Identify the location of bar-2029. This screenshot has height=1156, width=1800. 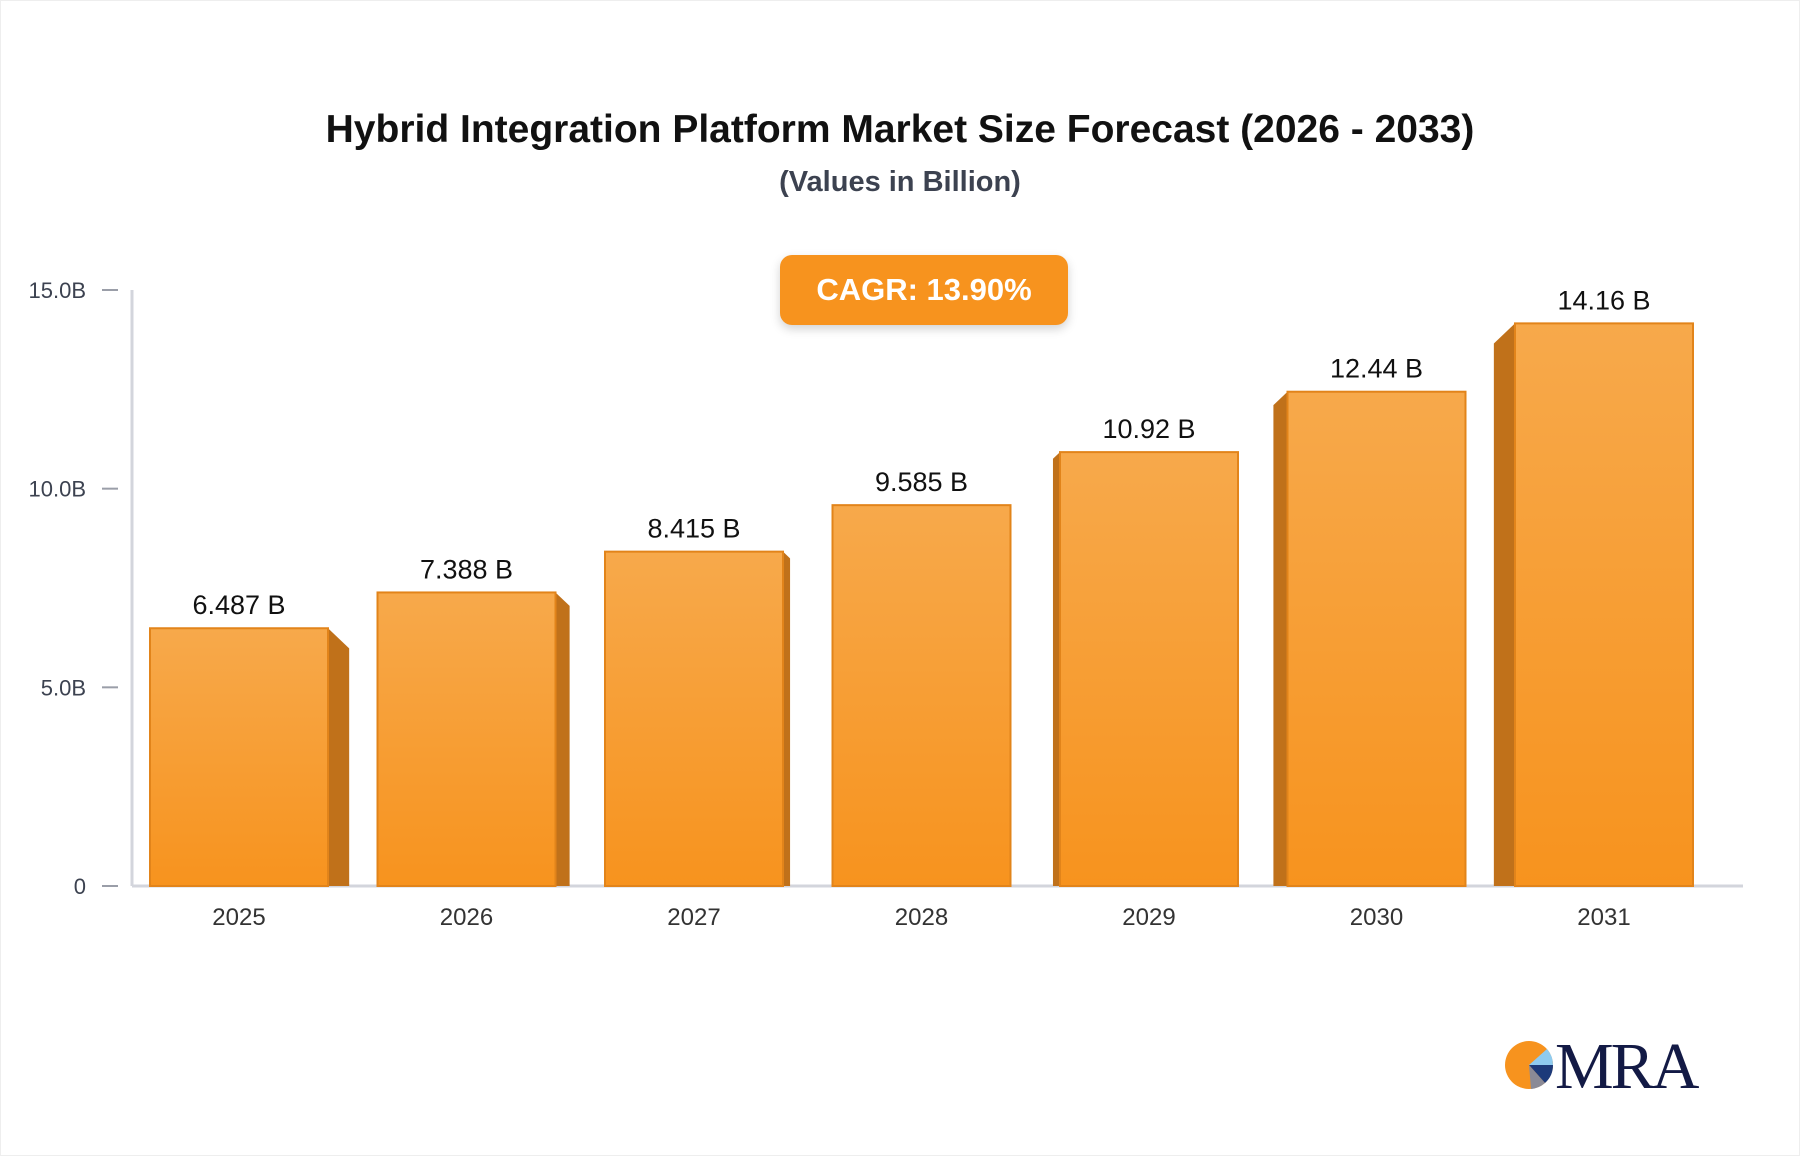
(1149, 669).